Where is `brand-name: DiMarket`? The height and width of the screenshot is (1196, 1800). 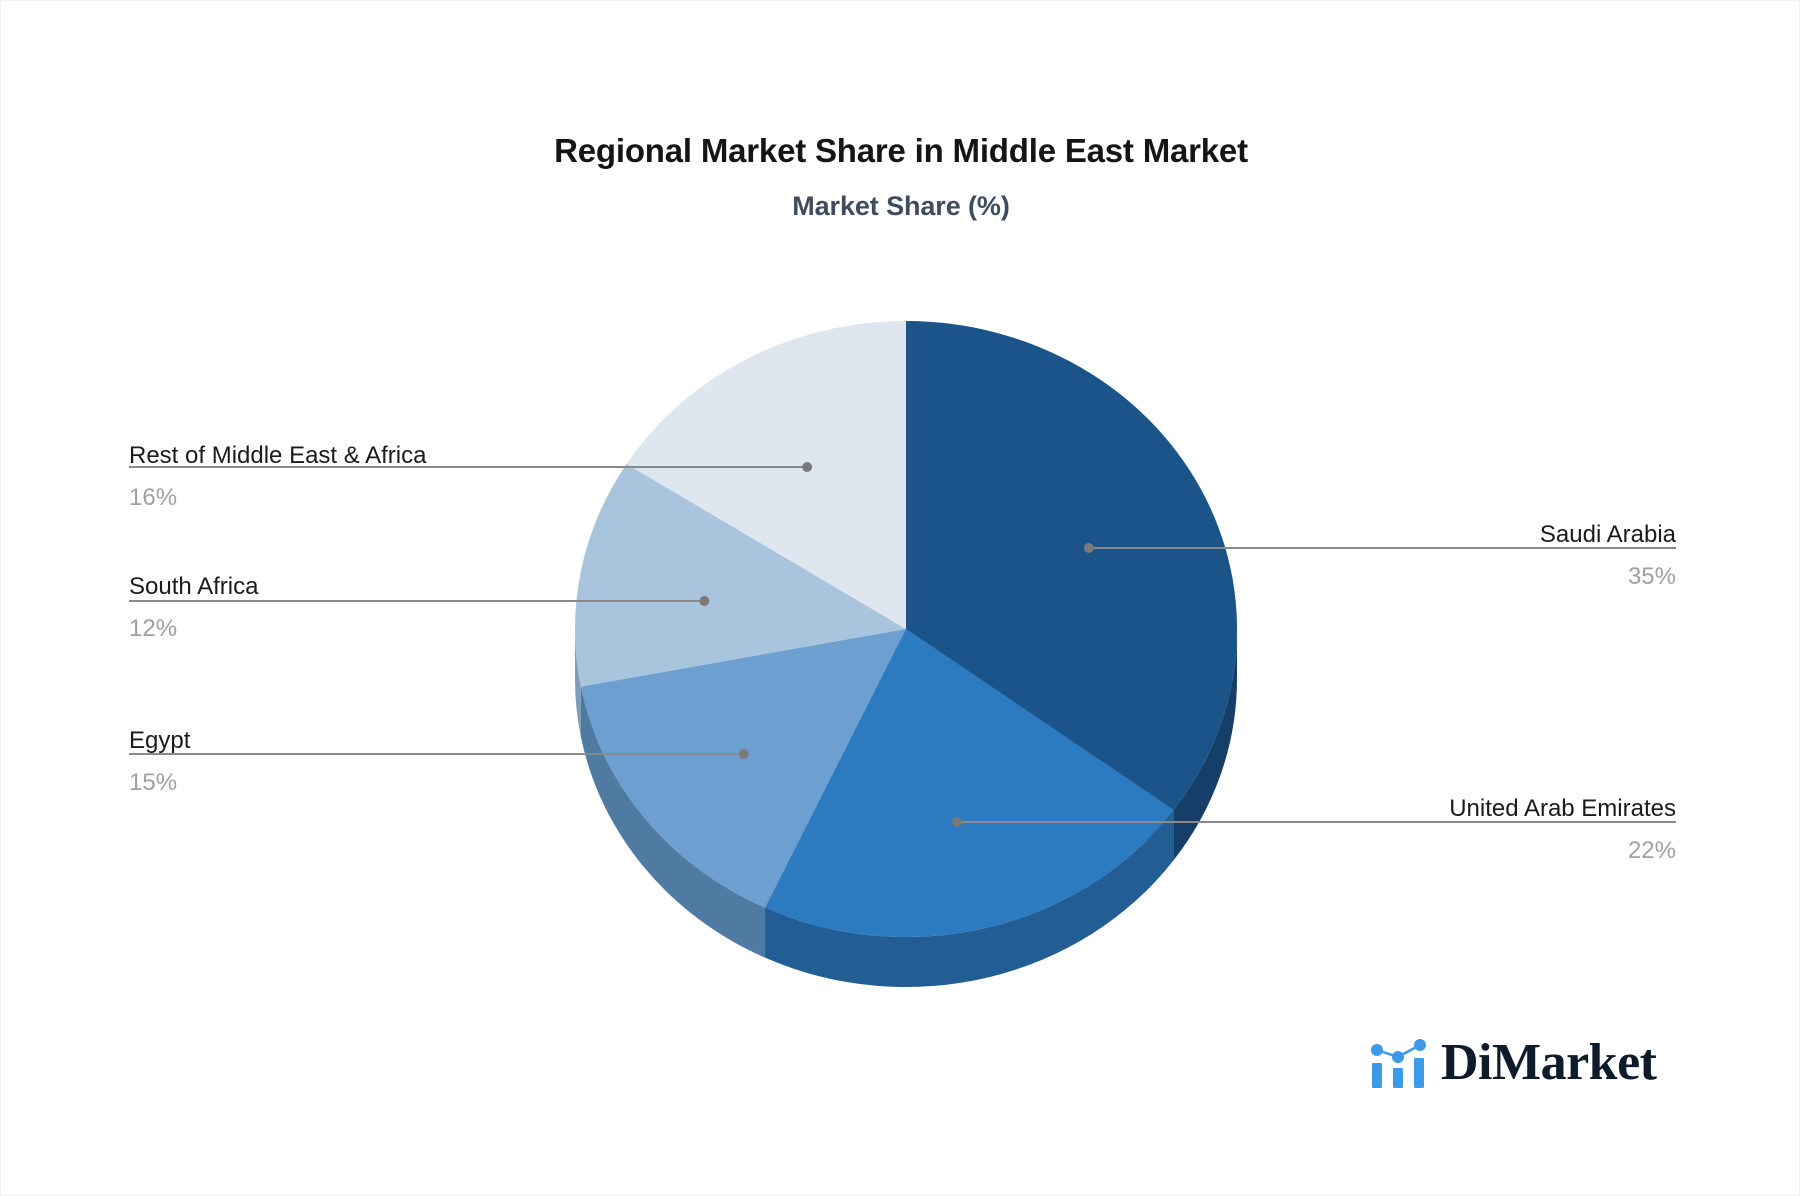 brand-name: DiMarket is located at coordinates (1549, 1062).